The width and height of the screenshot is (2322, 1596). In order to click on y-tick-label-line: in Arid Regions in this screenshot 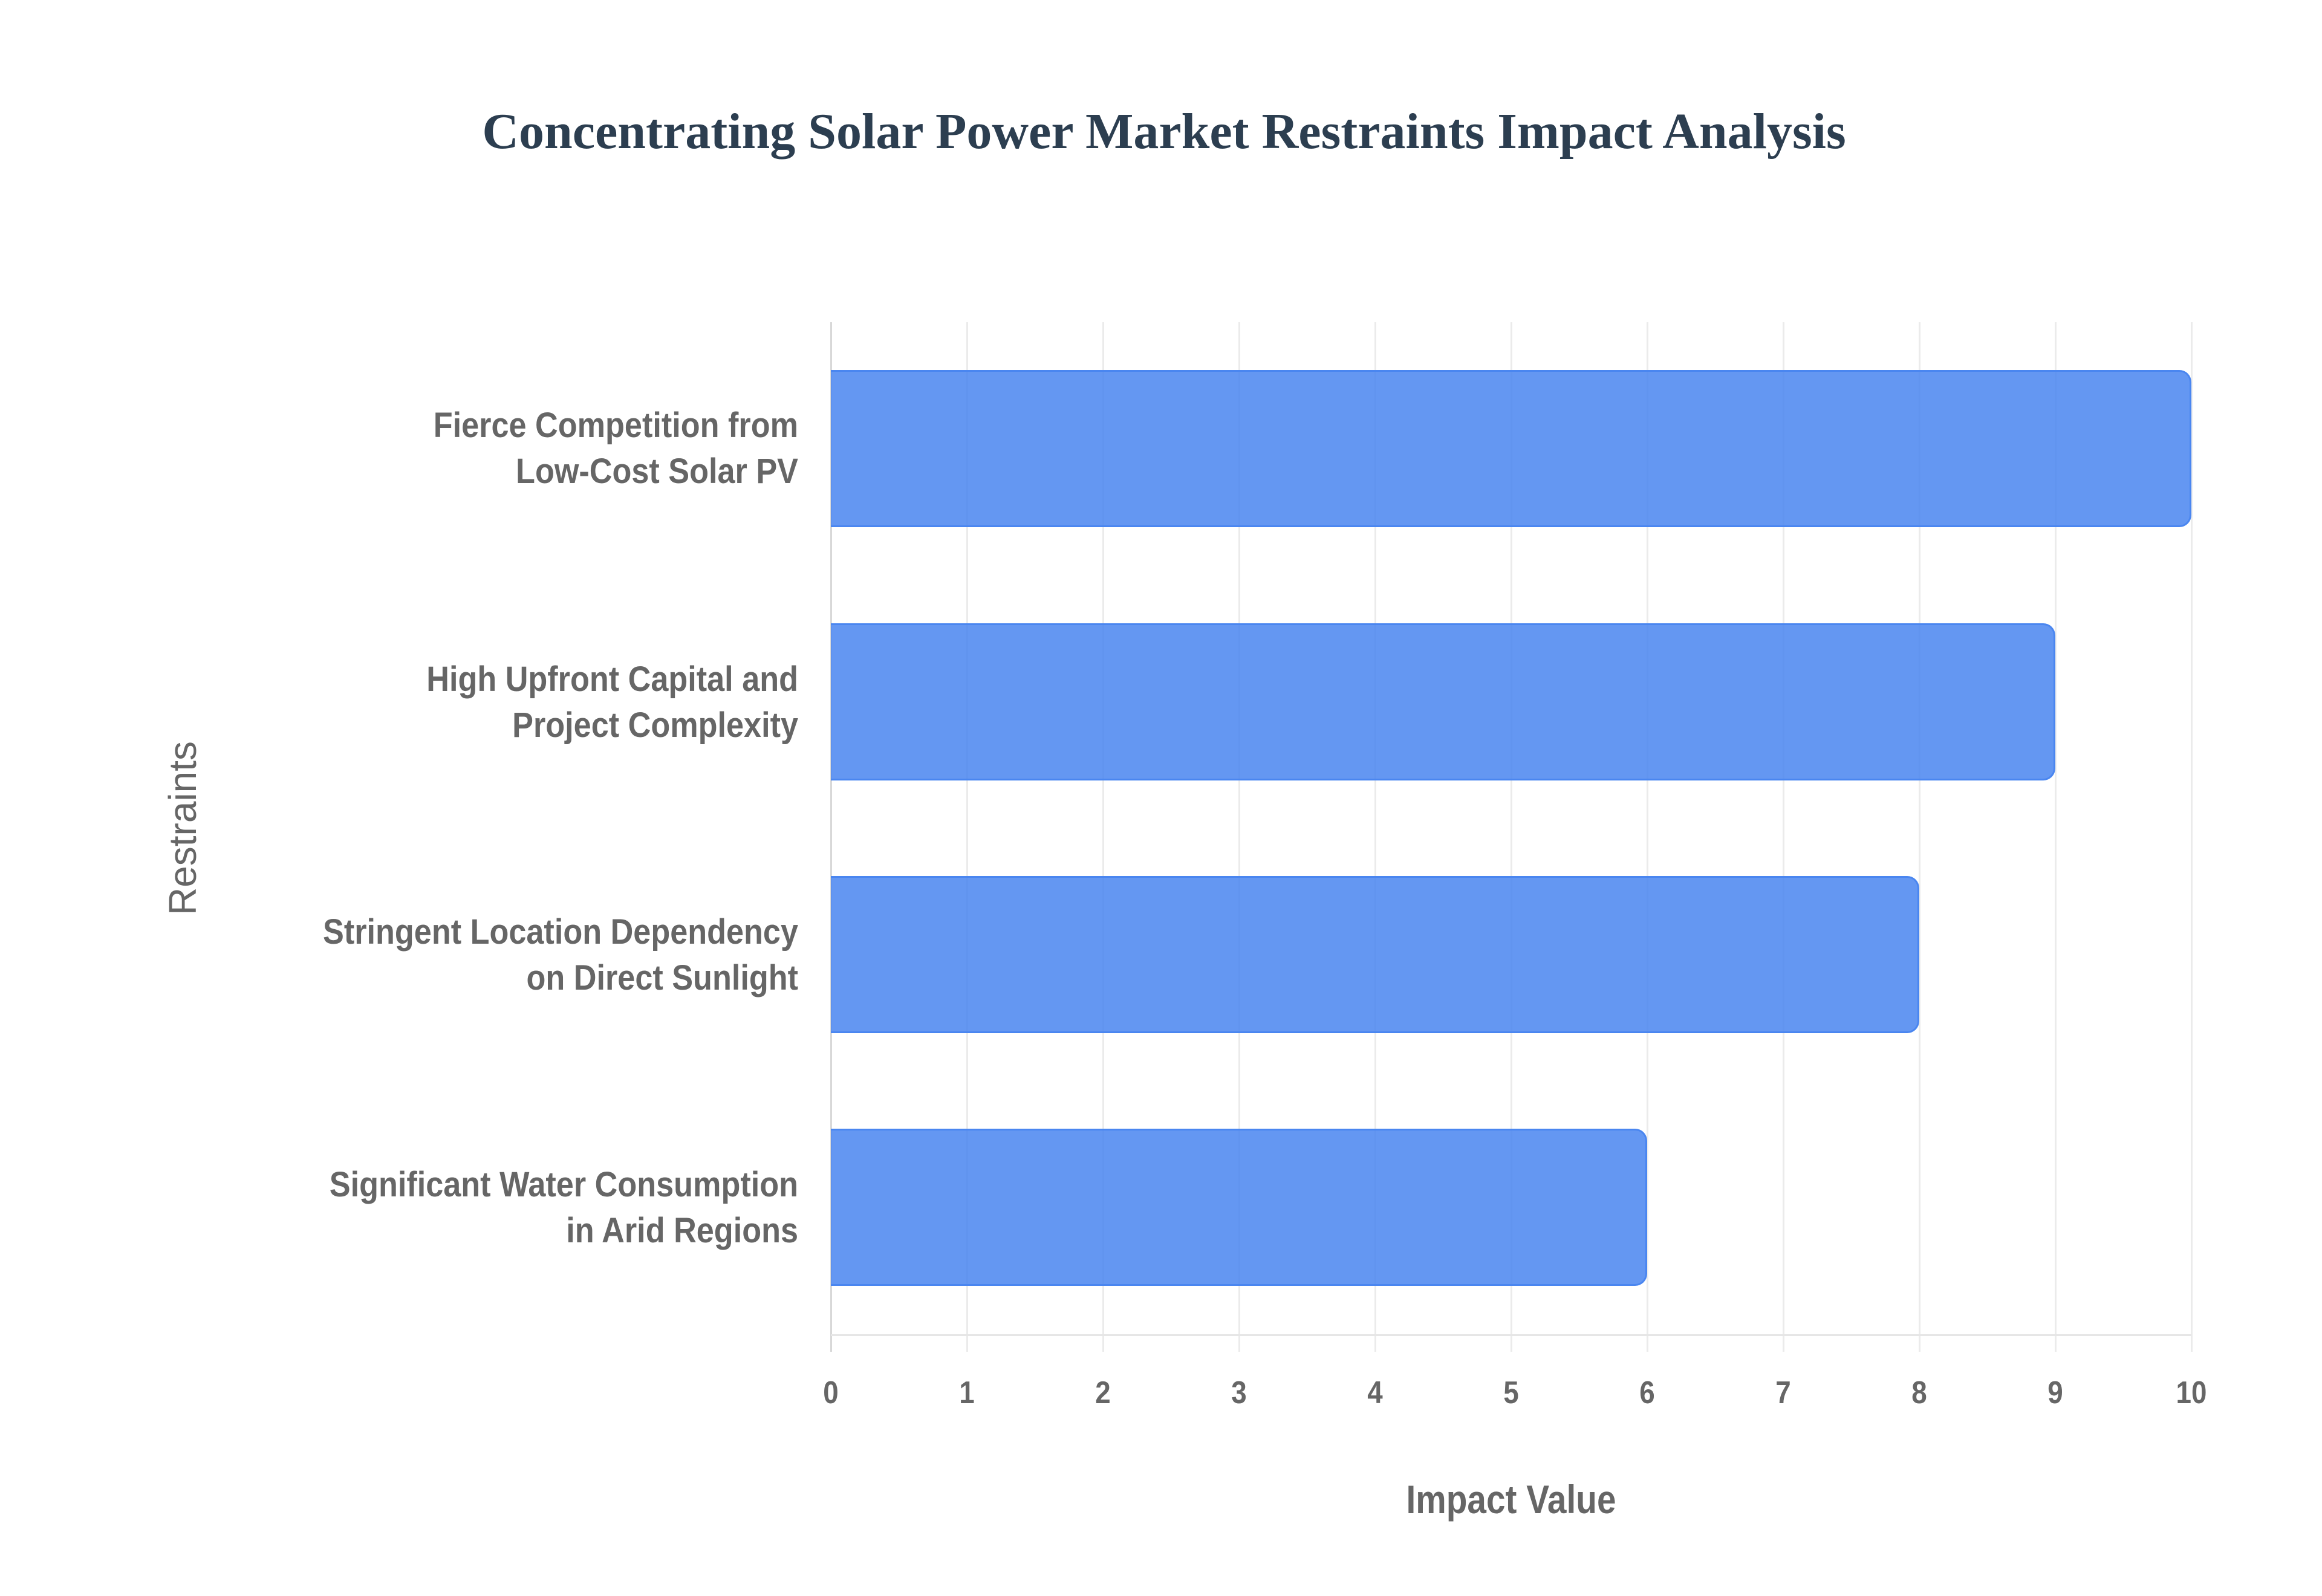, I will do `click(682, 1230)`.